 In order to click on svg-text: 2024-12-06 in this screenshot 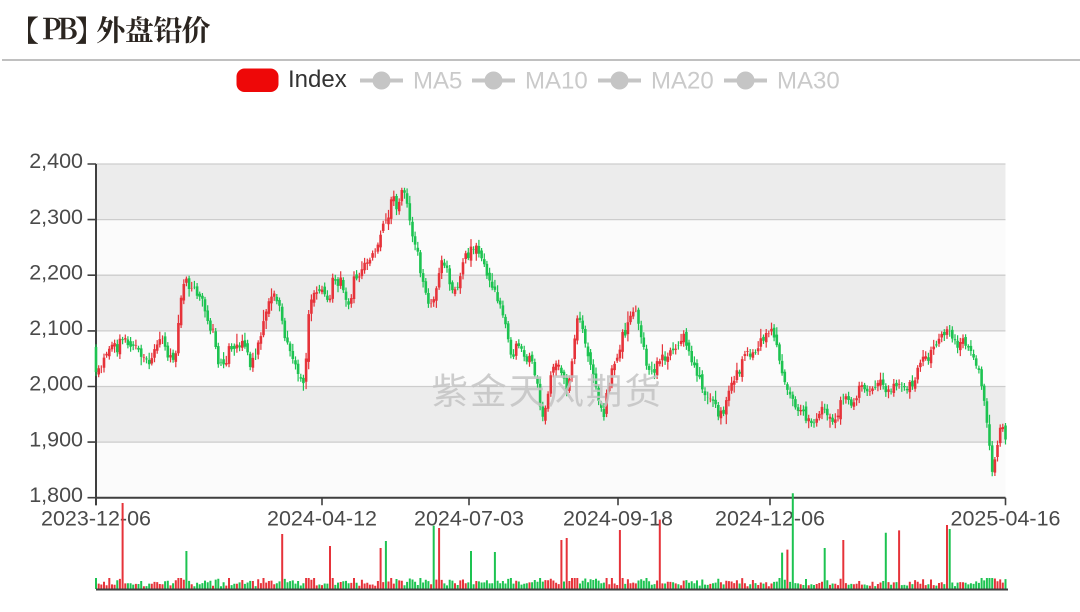, I will do `click(770, 519)`.